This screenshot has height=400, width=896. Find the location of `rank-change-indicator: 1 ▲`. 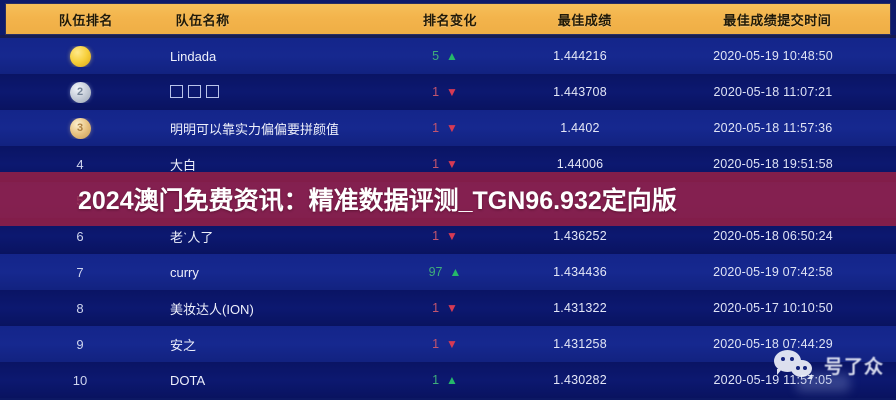

rank-change-indicator: 1 ▲ is located at coordinates (445, 380).